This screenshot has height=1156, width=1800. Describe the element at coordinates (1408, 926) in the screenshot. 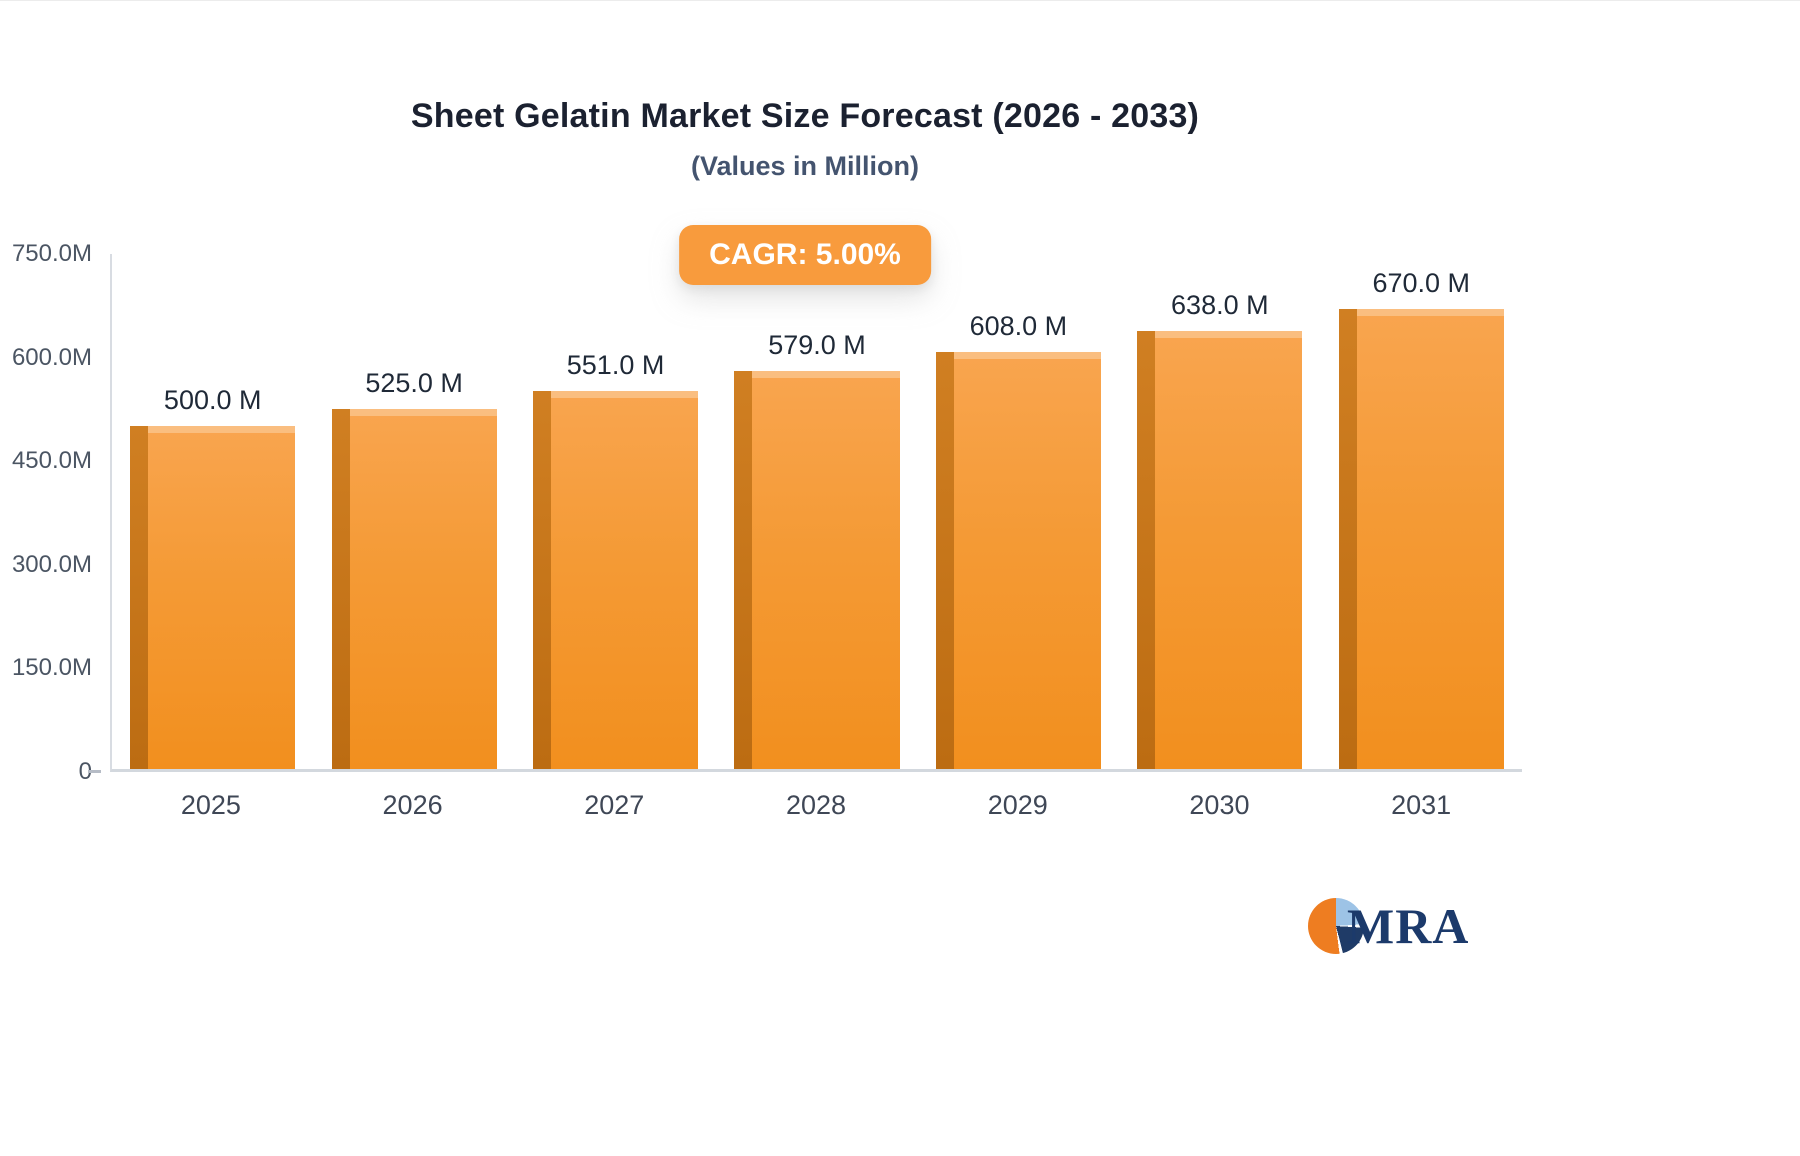

I see `mra-logo-text: MRA` at that location.